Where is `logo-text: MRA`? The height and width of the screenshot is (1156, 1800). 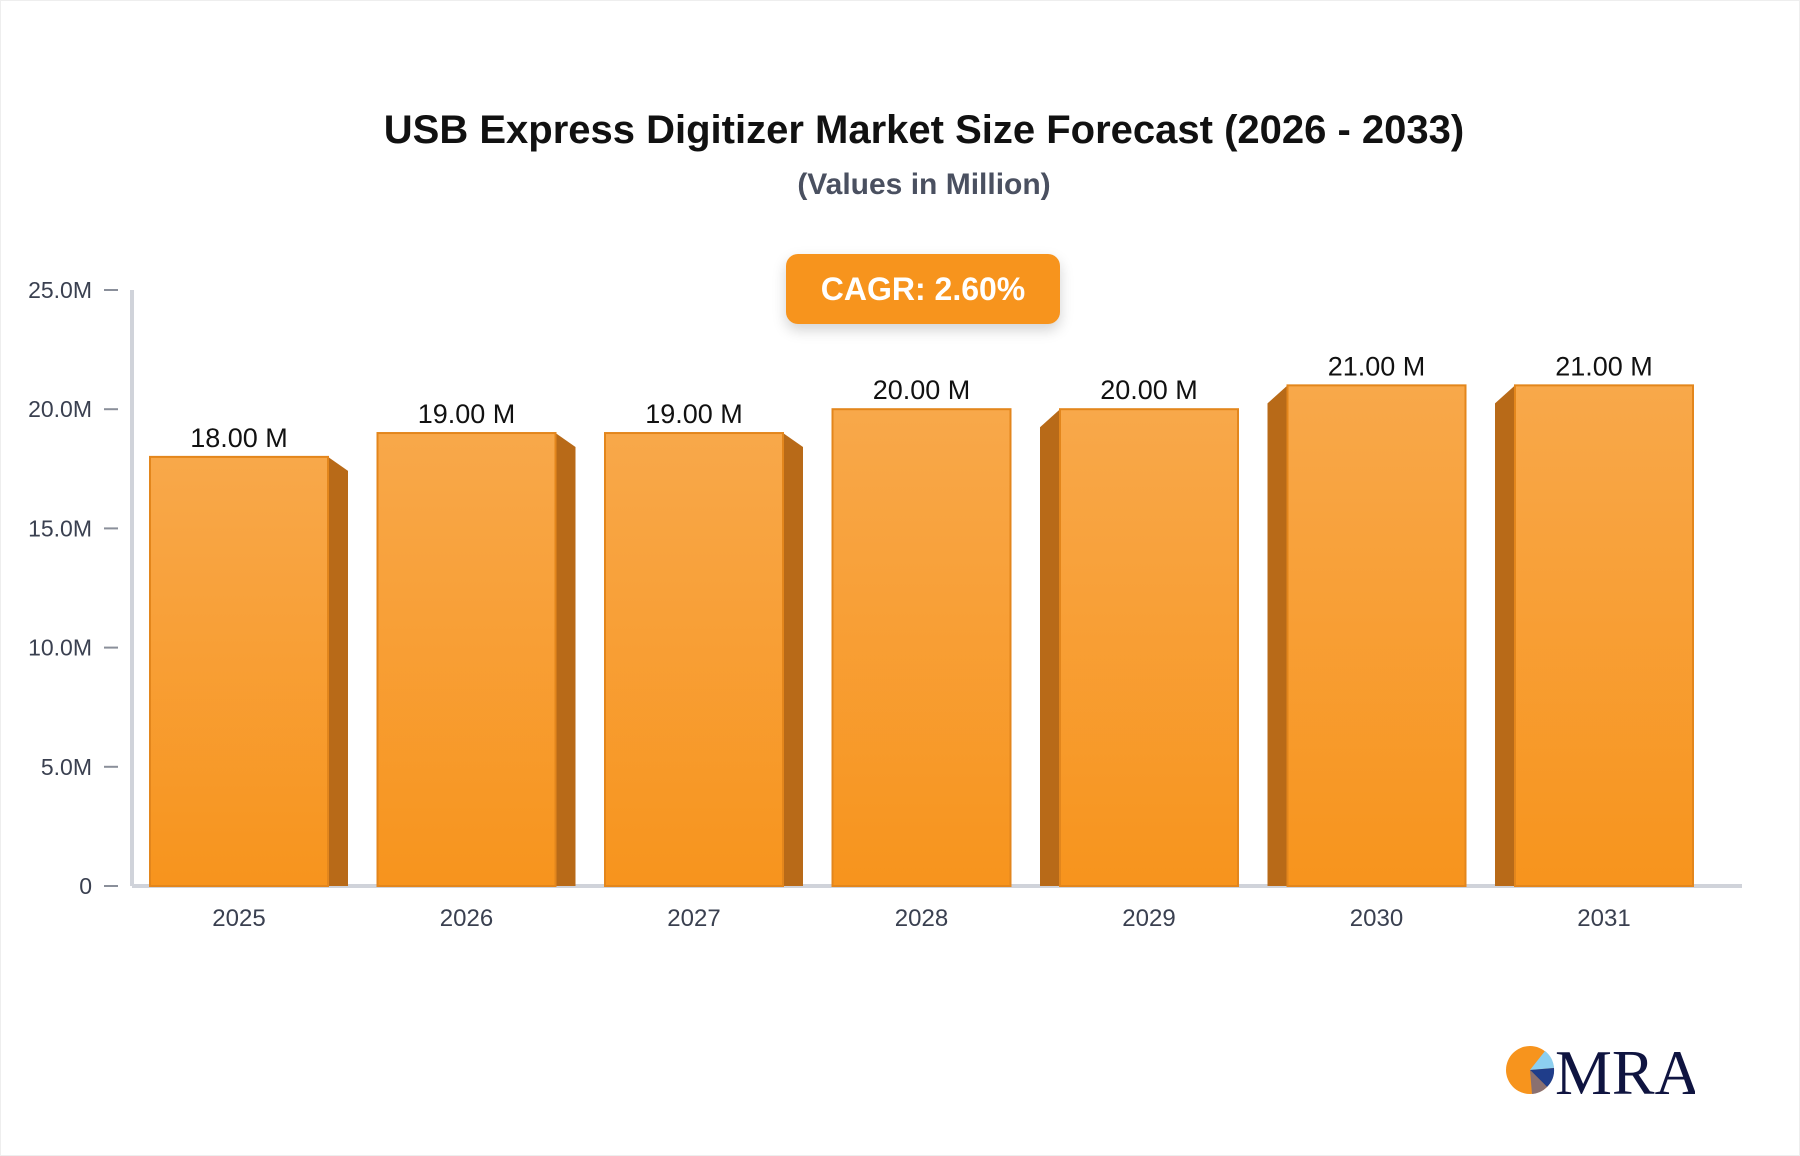
logo-text: MRA is located at coordinates (1625, 1070).